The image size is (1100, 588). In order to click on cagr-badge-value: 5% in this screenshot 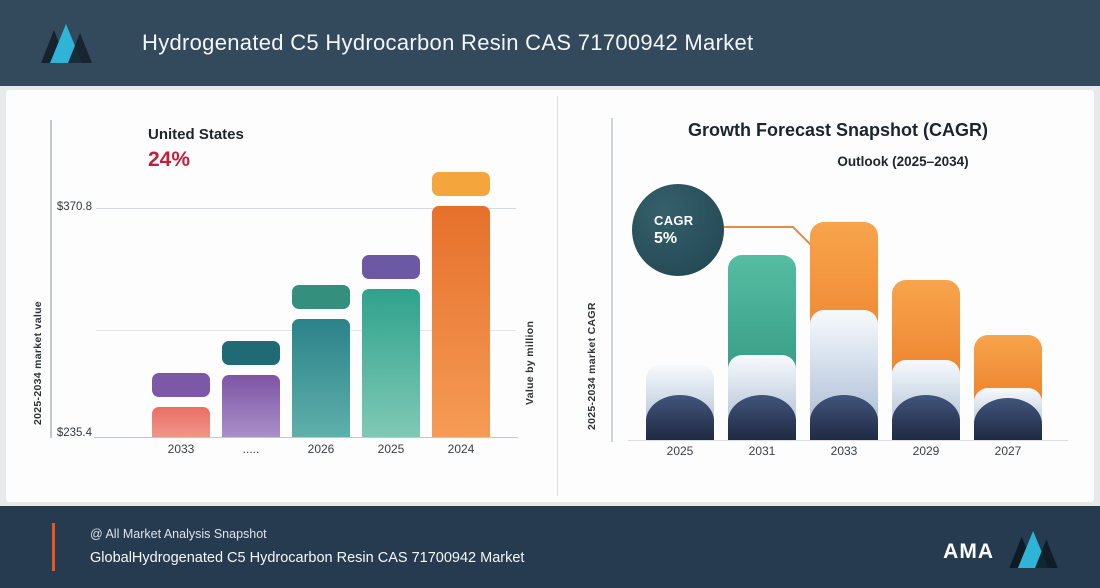, I will do `click(666, 238)`.